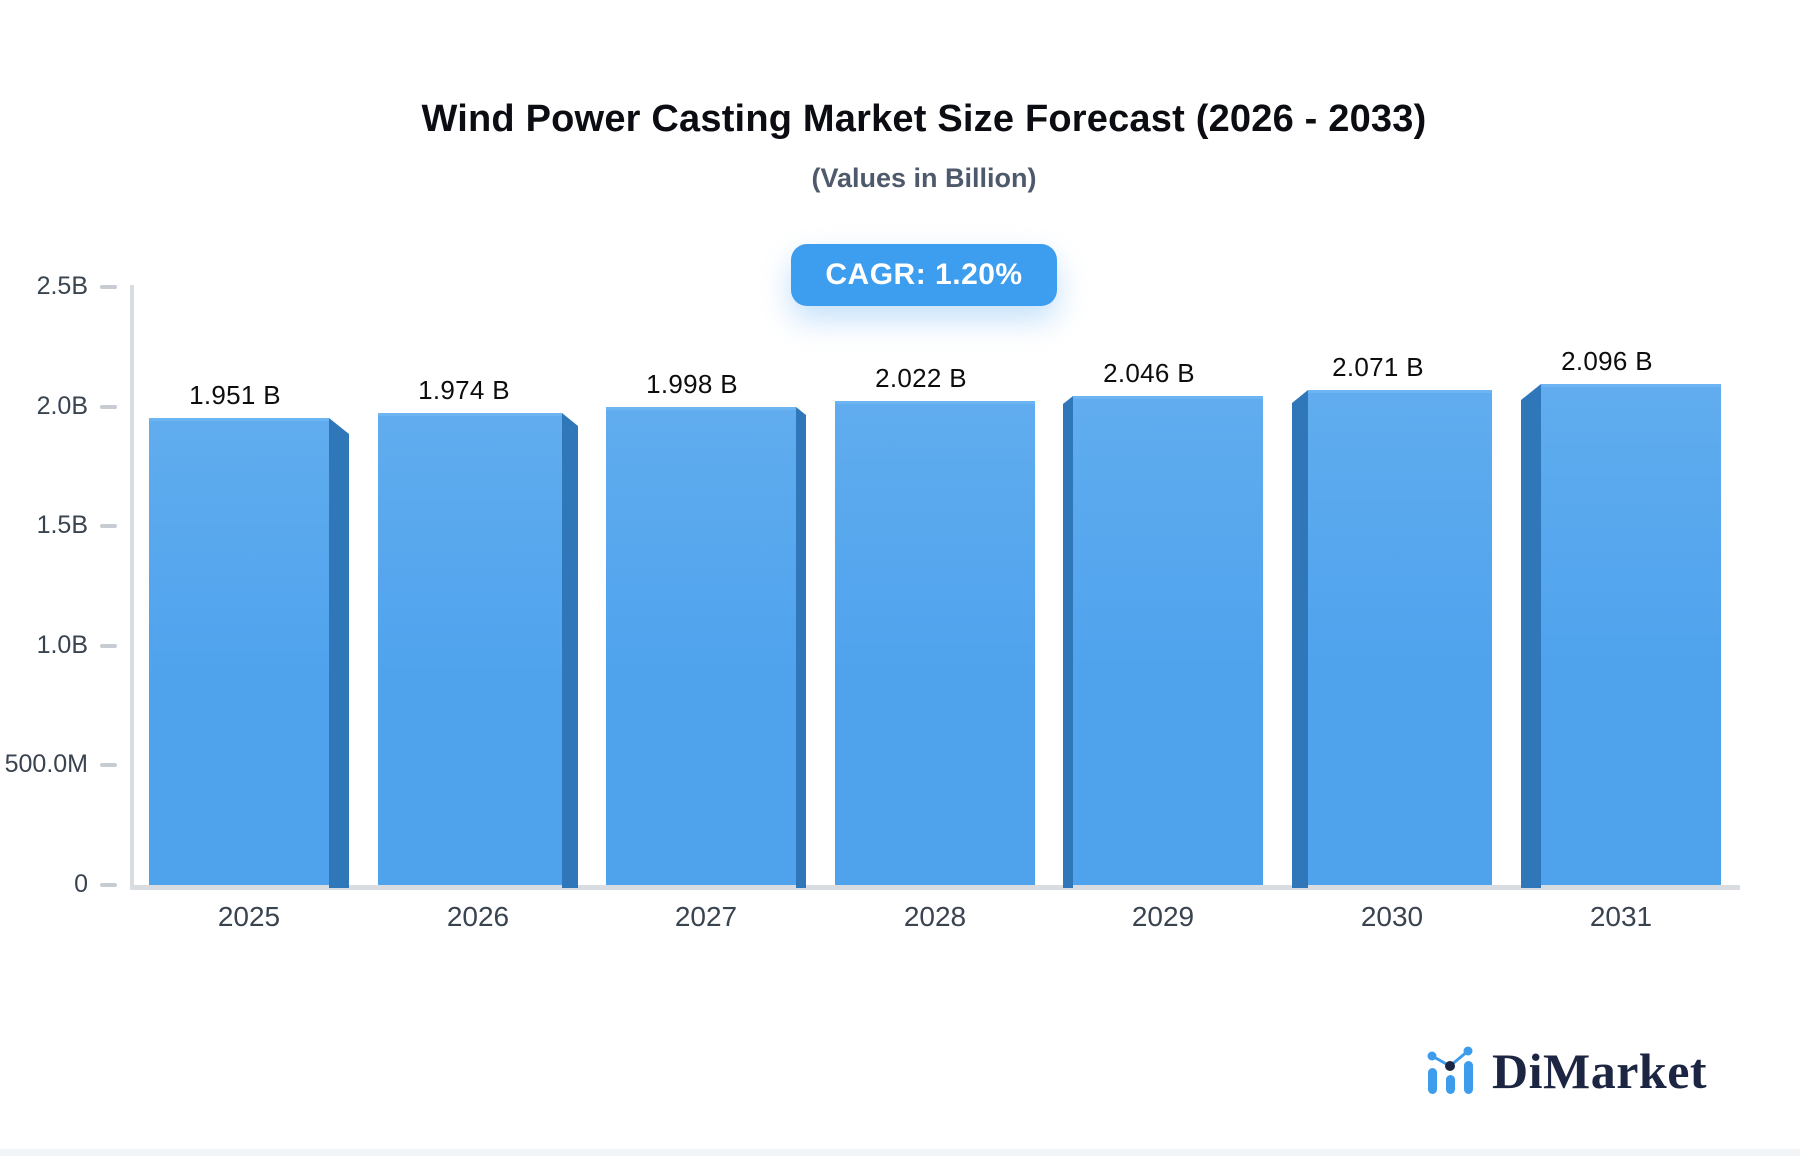  What do you see at coordinates (1531, 636) in the screenshot?
I see `bar-side-2031` at bounding box center [1531, 636].